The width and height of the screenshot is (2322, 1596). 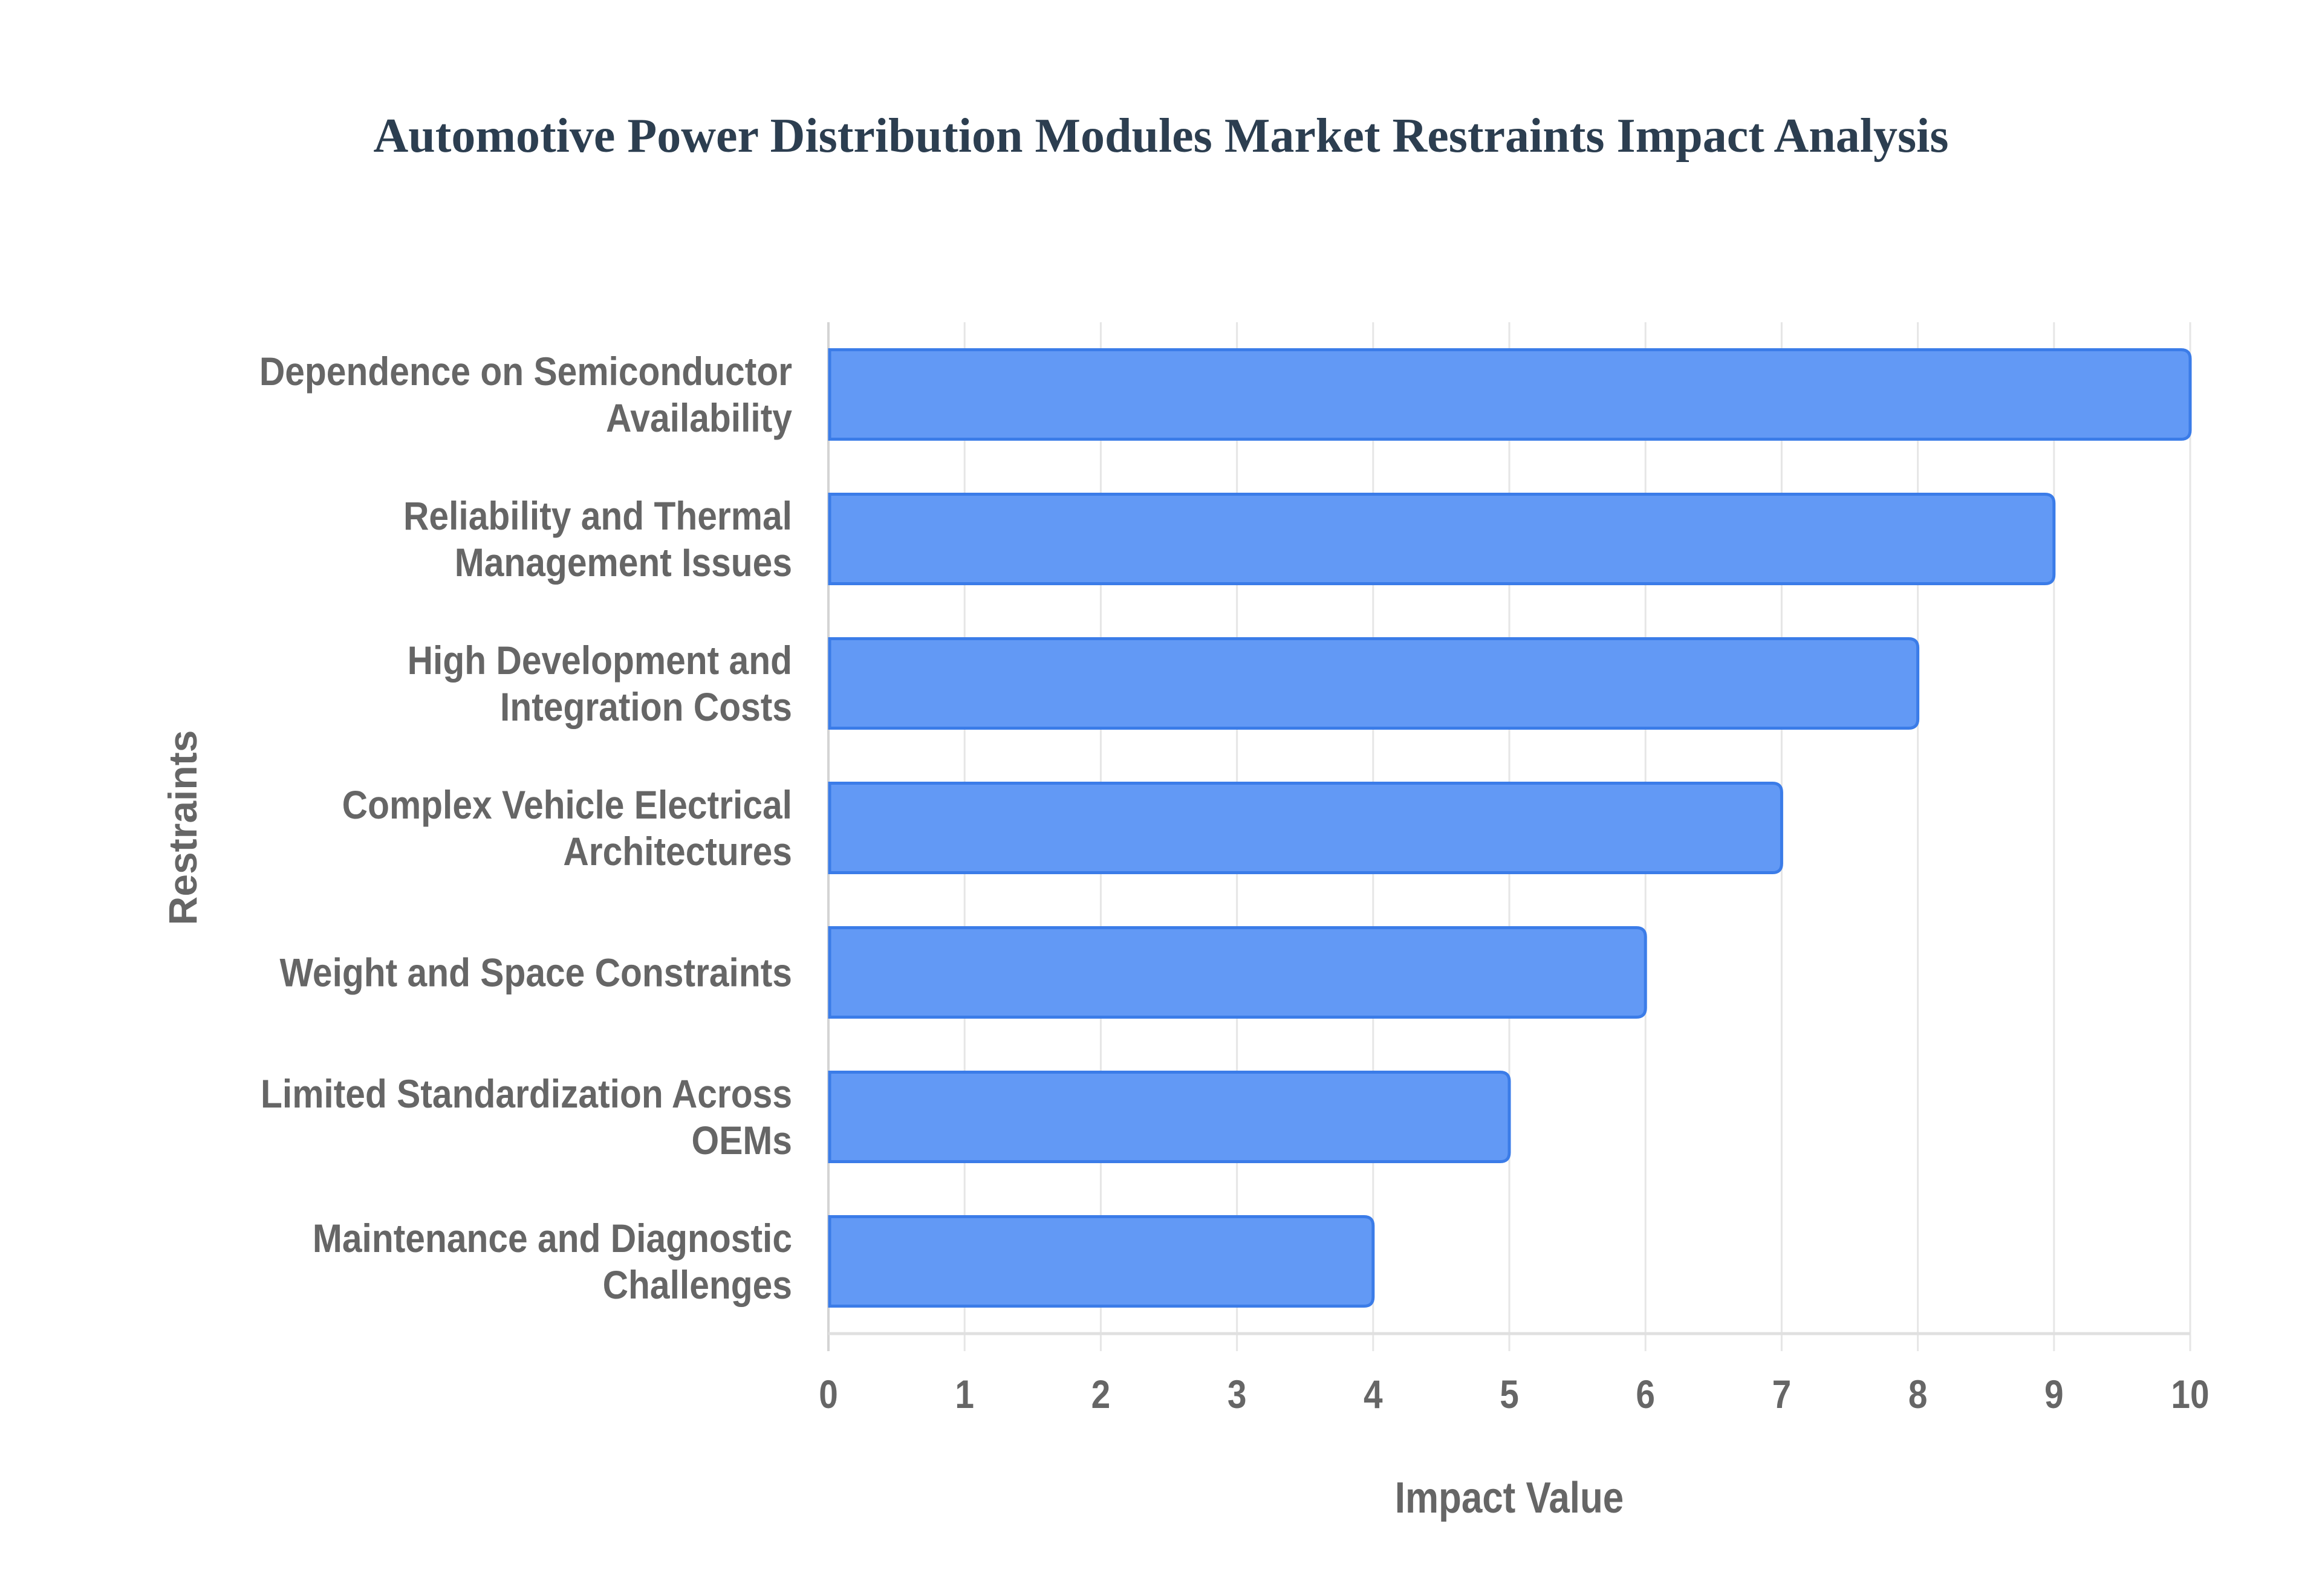 What do you see at coordinates (1782, 1394) in the screenshot?
I see `x-tick-label: 7` at bounding box center [1782, 1394].